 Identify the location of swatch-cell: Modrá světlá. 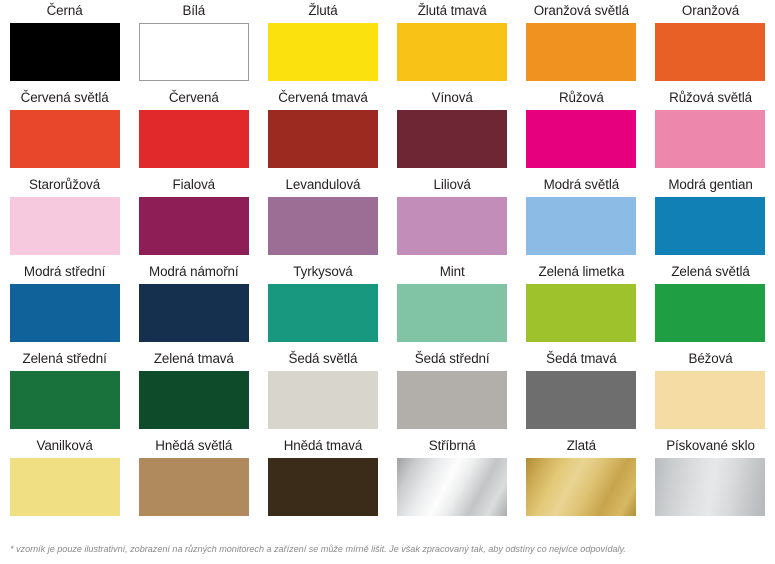
(581, 217).